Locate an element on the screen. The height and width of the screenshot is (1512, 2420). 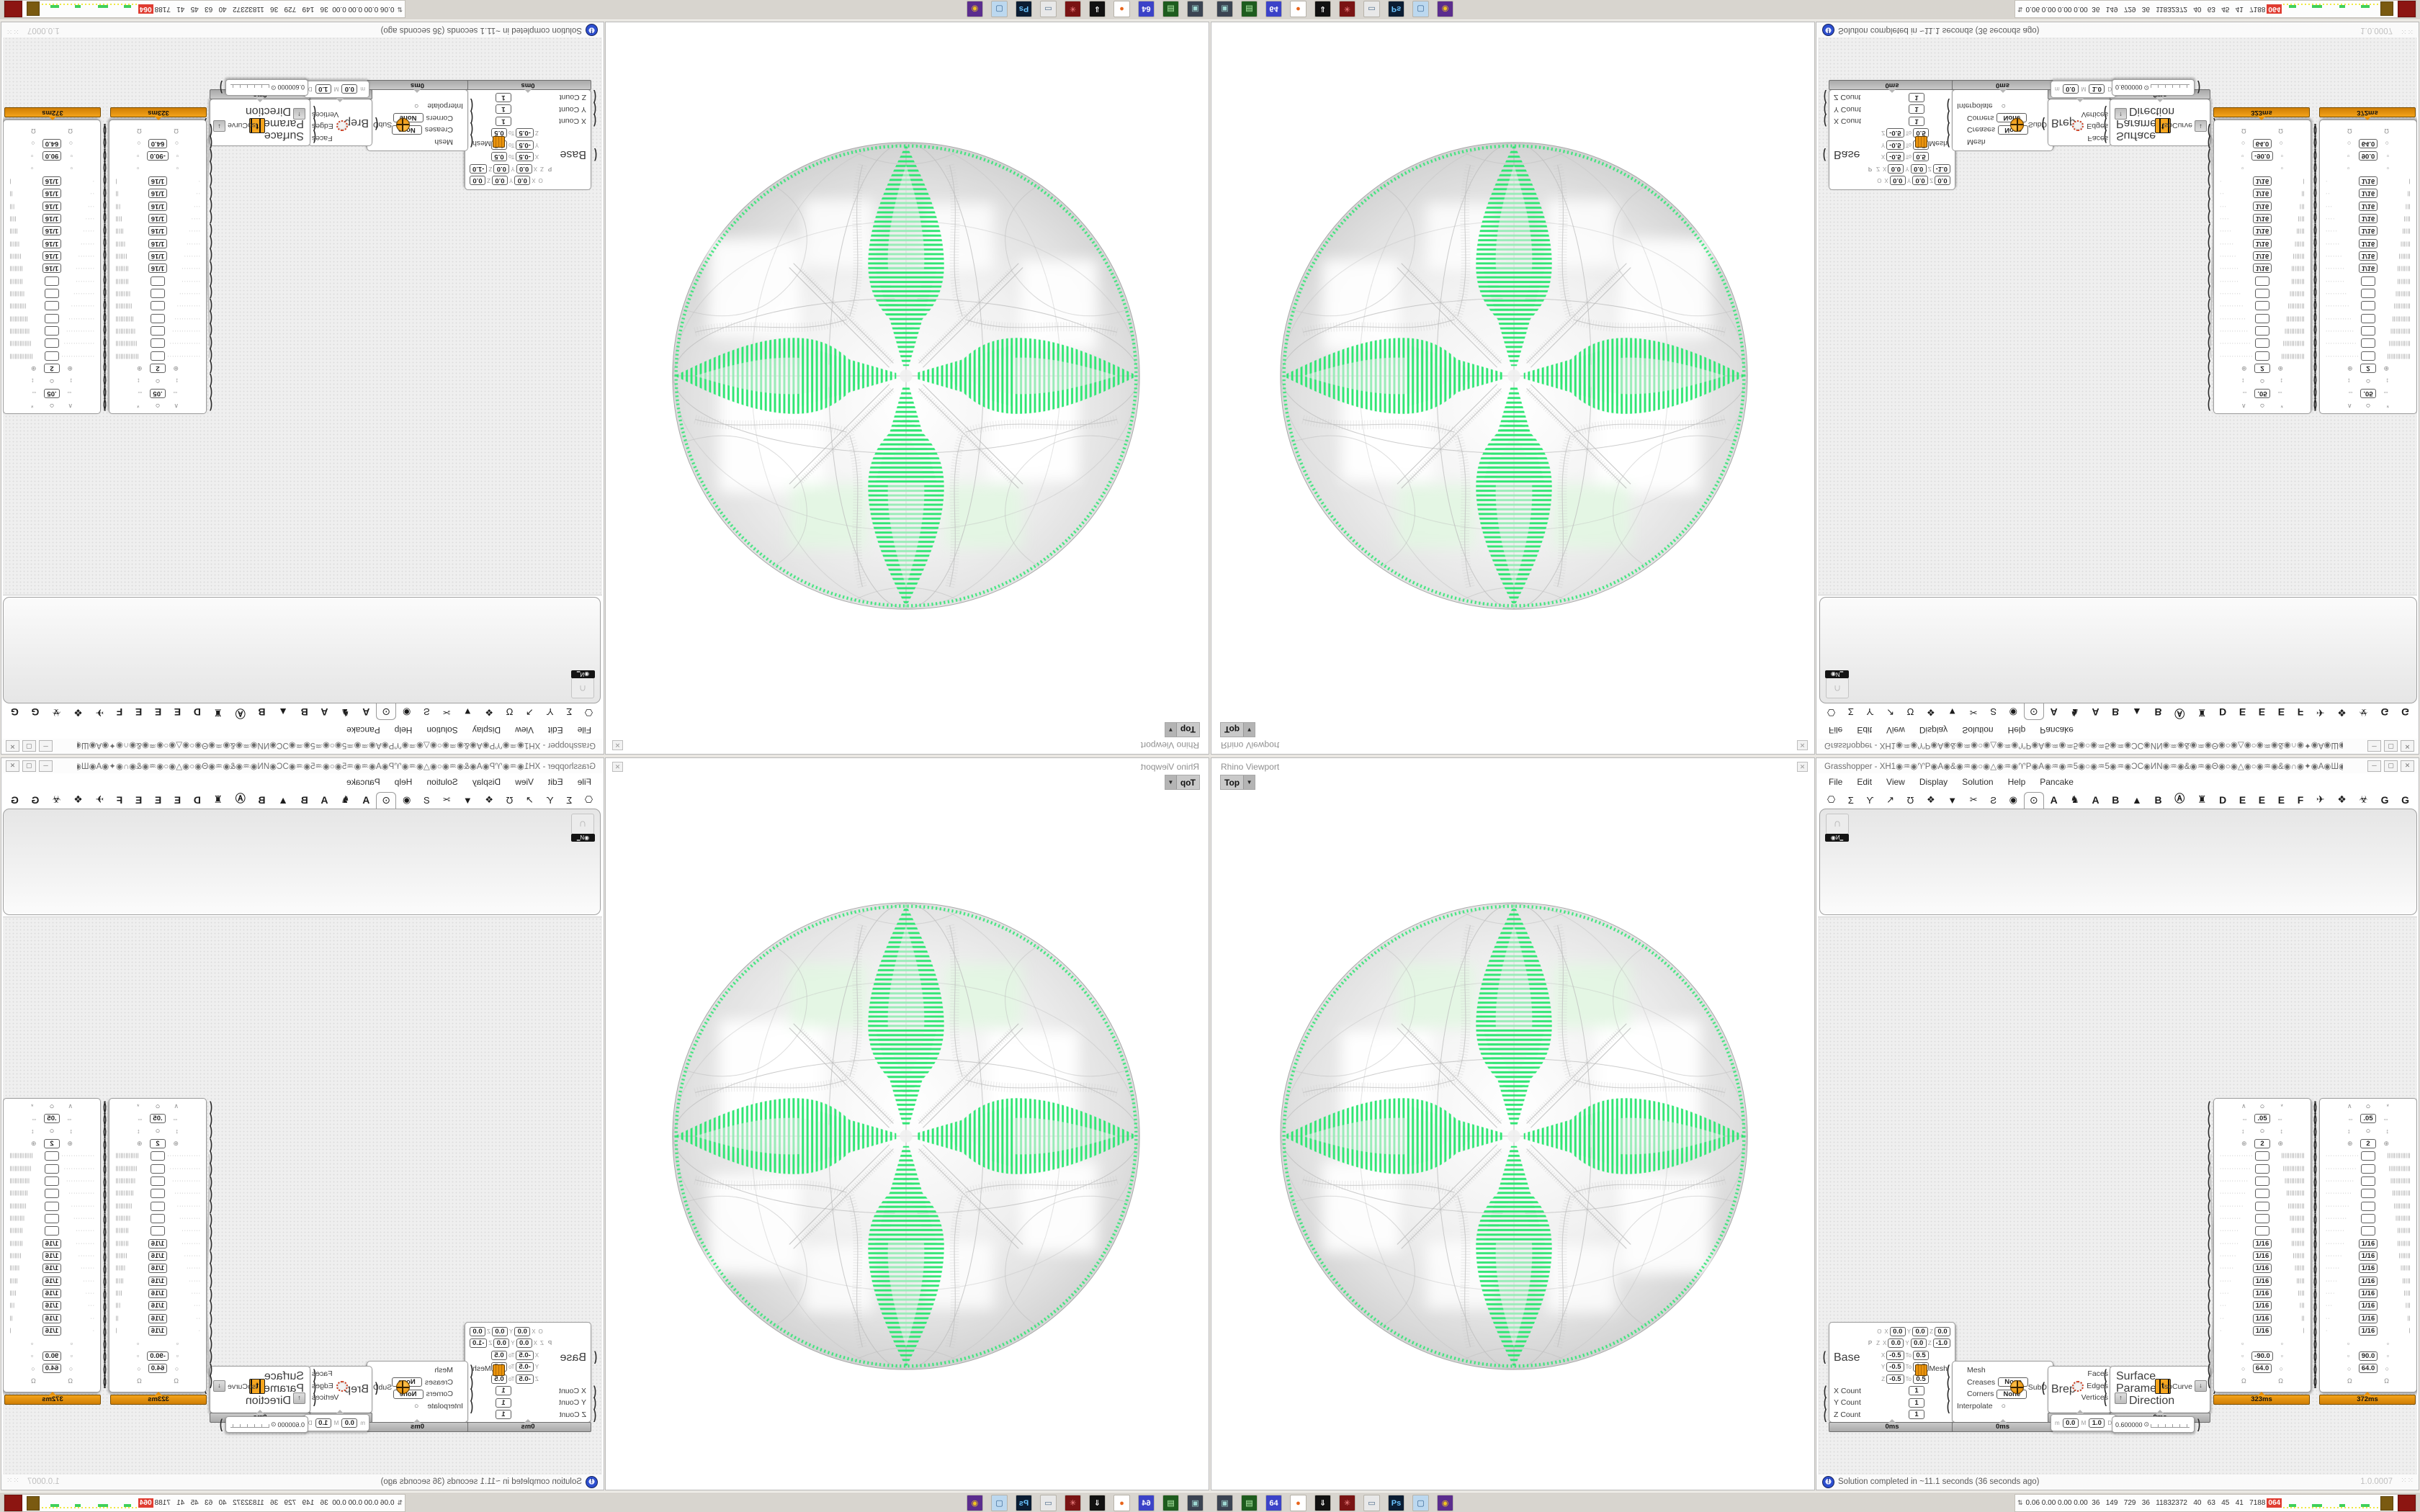
plugin-tab-14: ❖ is located at coordinates (78, 713).